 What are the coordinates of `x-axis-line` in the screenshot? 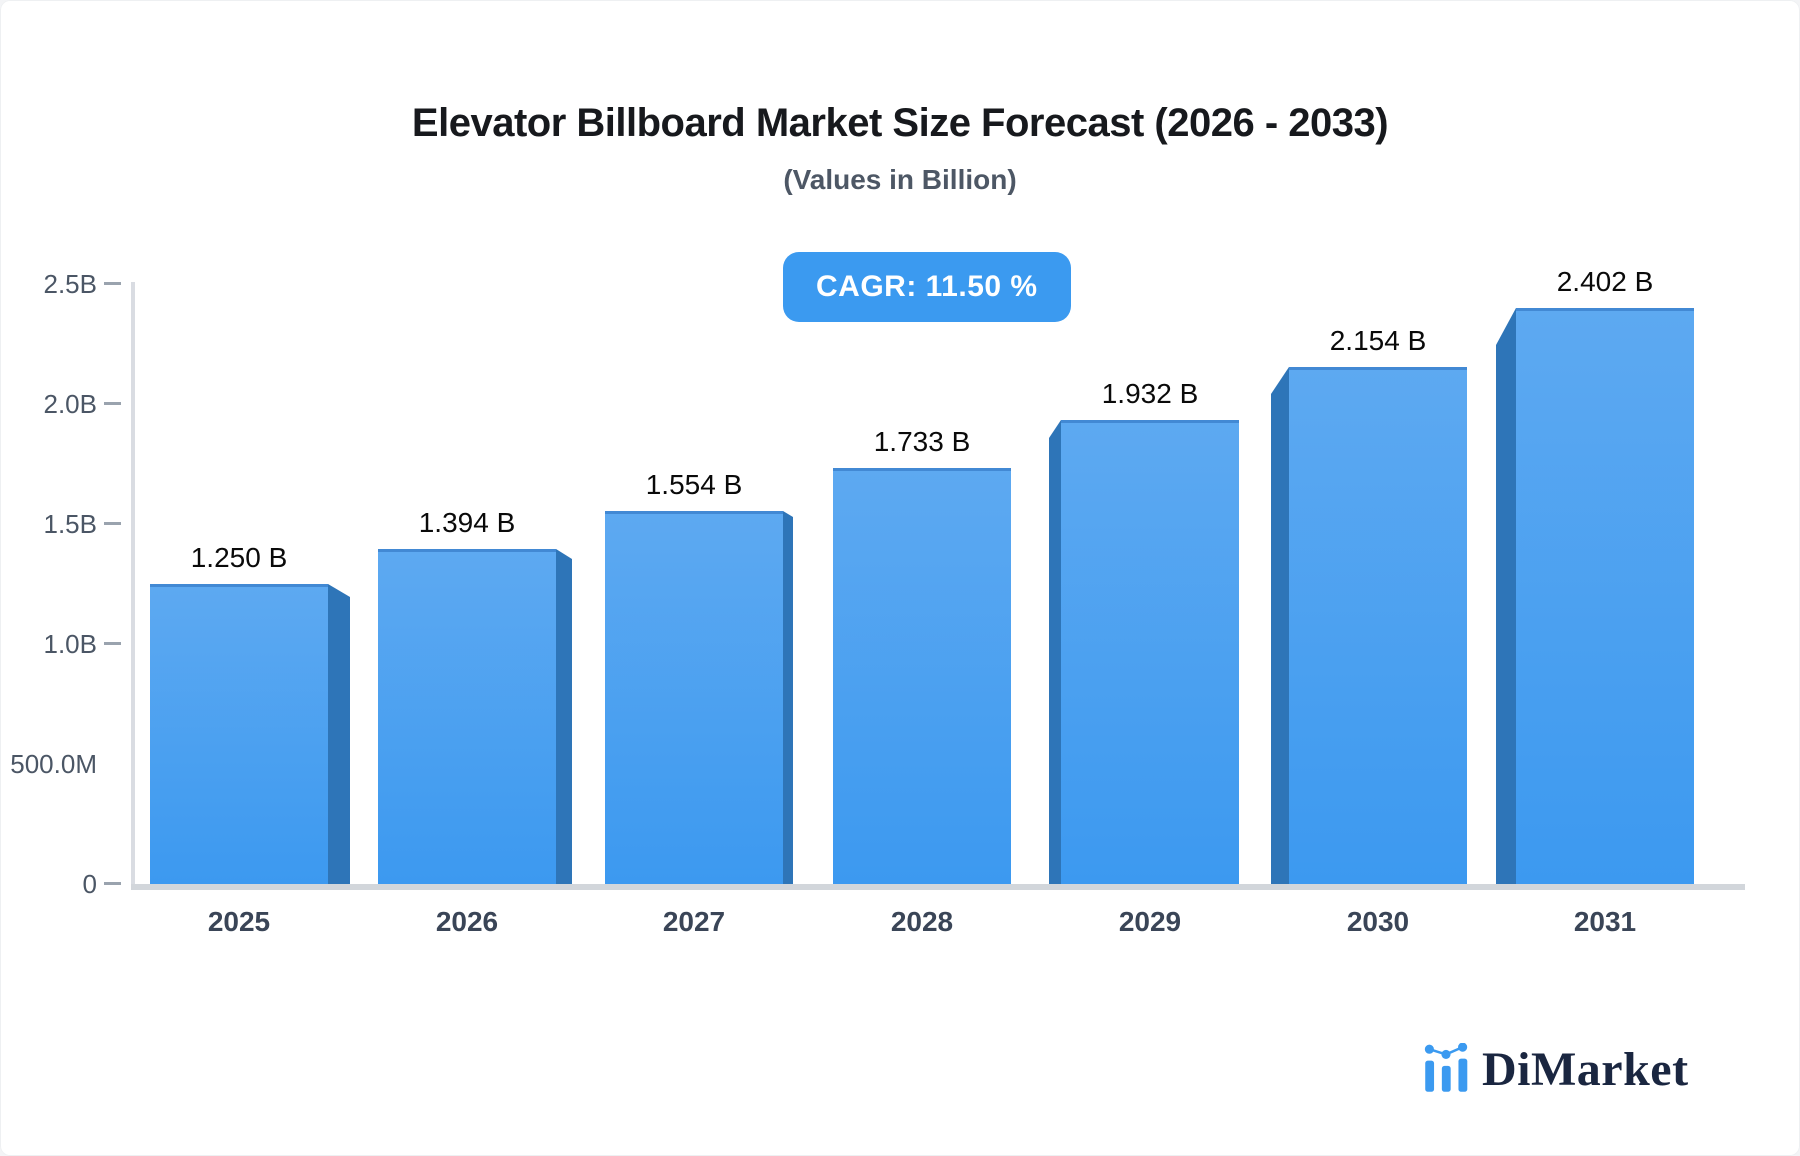 It's located at (938, 887).